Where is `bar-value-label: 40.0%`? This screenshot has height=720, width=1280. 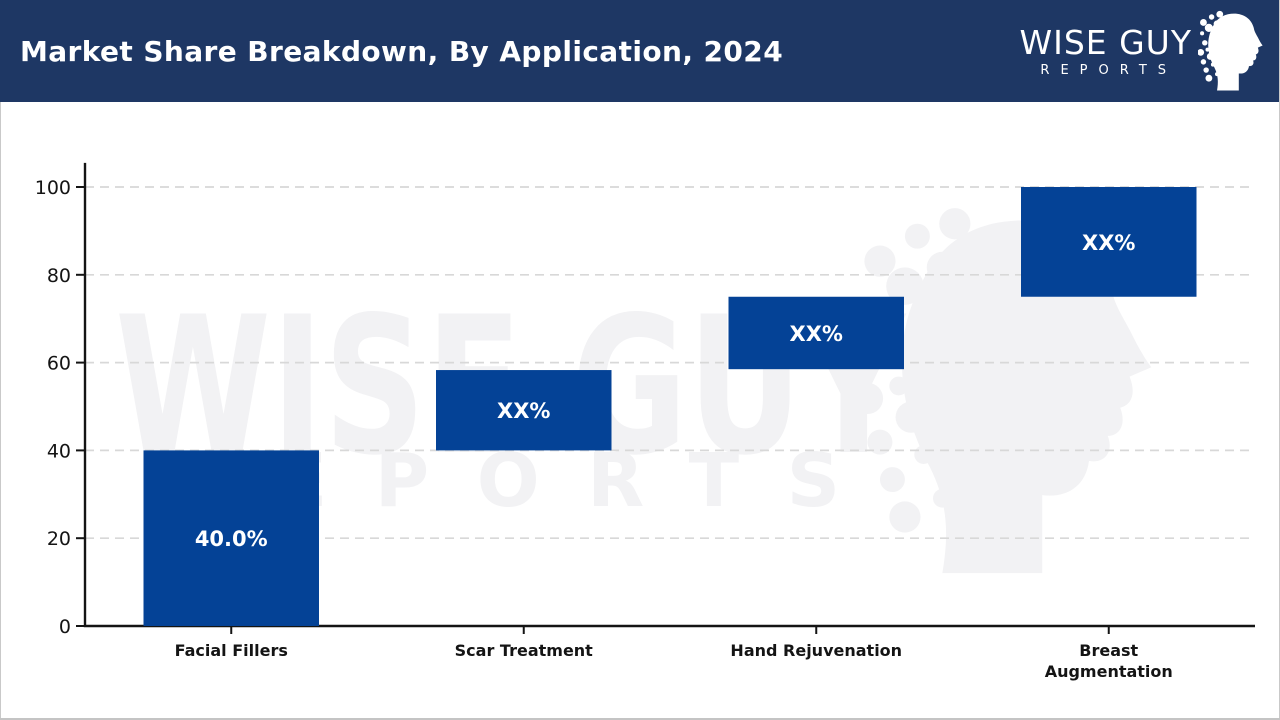
bar-value-label: 40.0% is located at coordinates (231, 539).